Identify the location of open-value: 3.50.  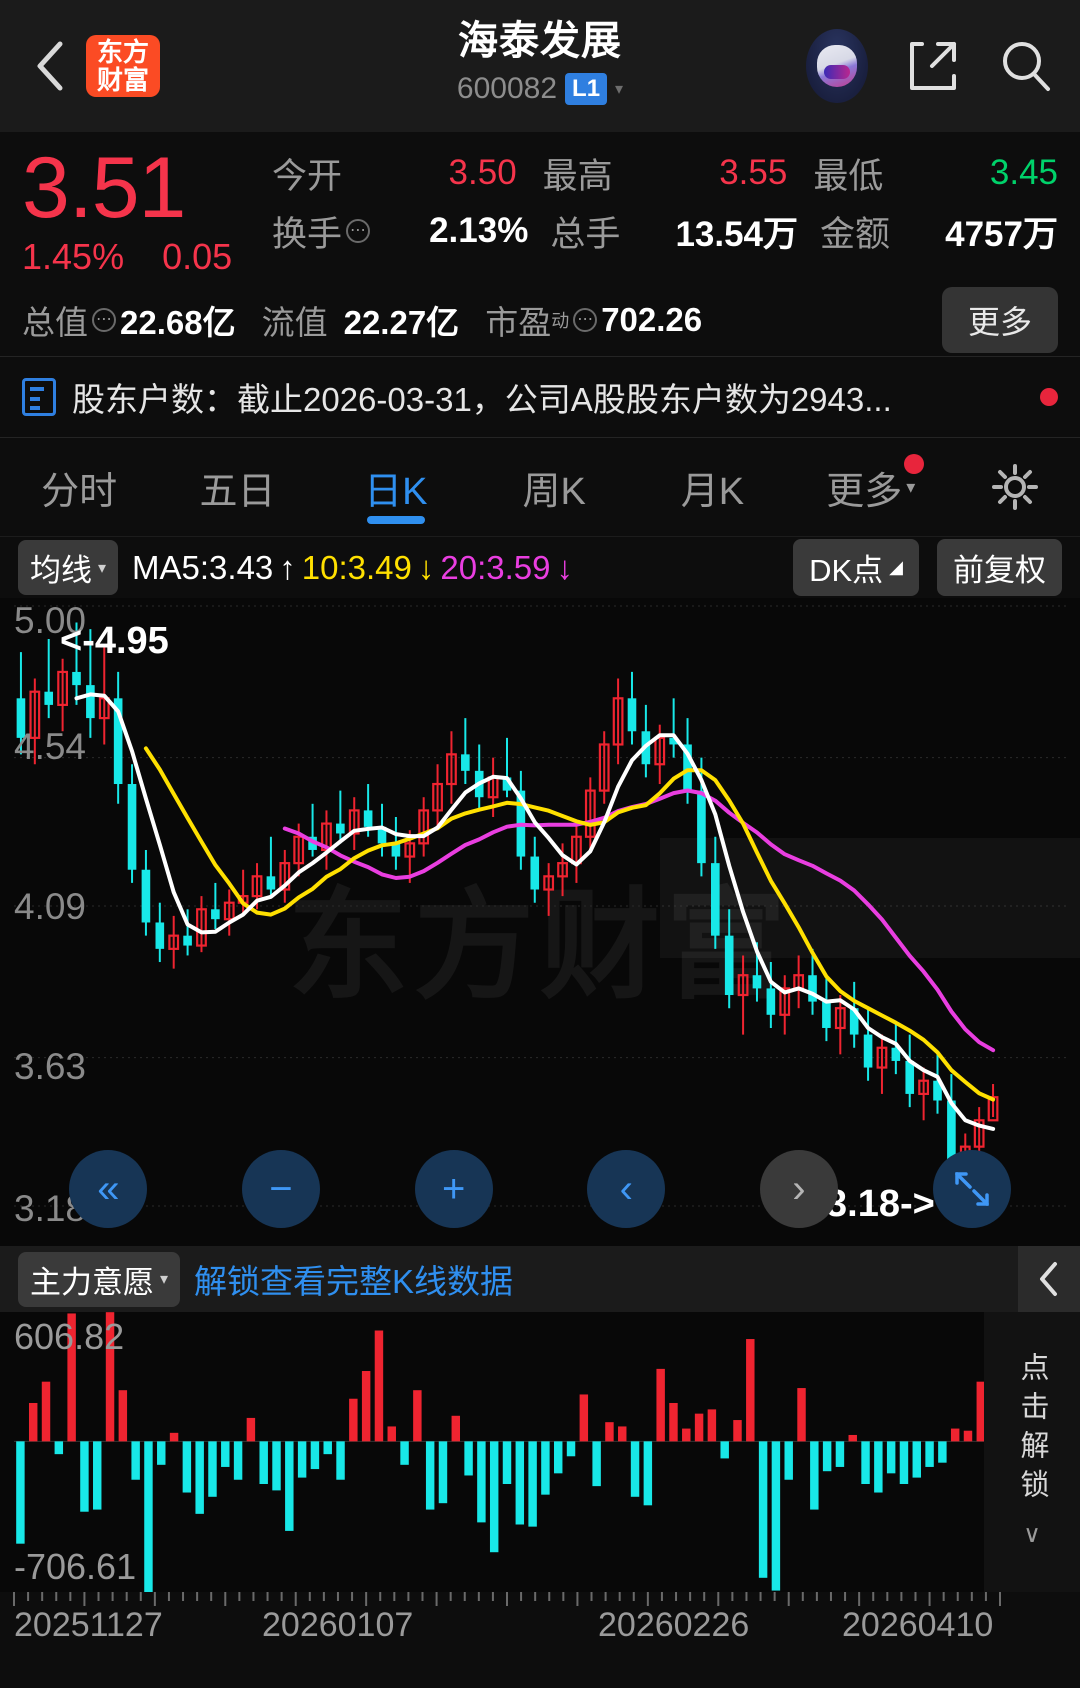
(482, 172).